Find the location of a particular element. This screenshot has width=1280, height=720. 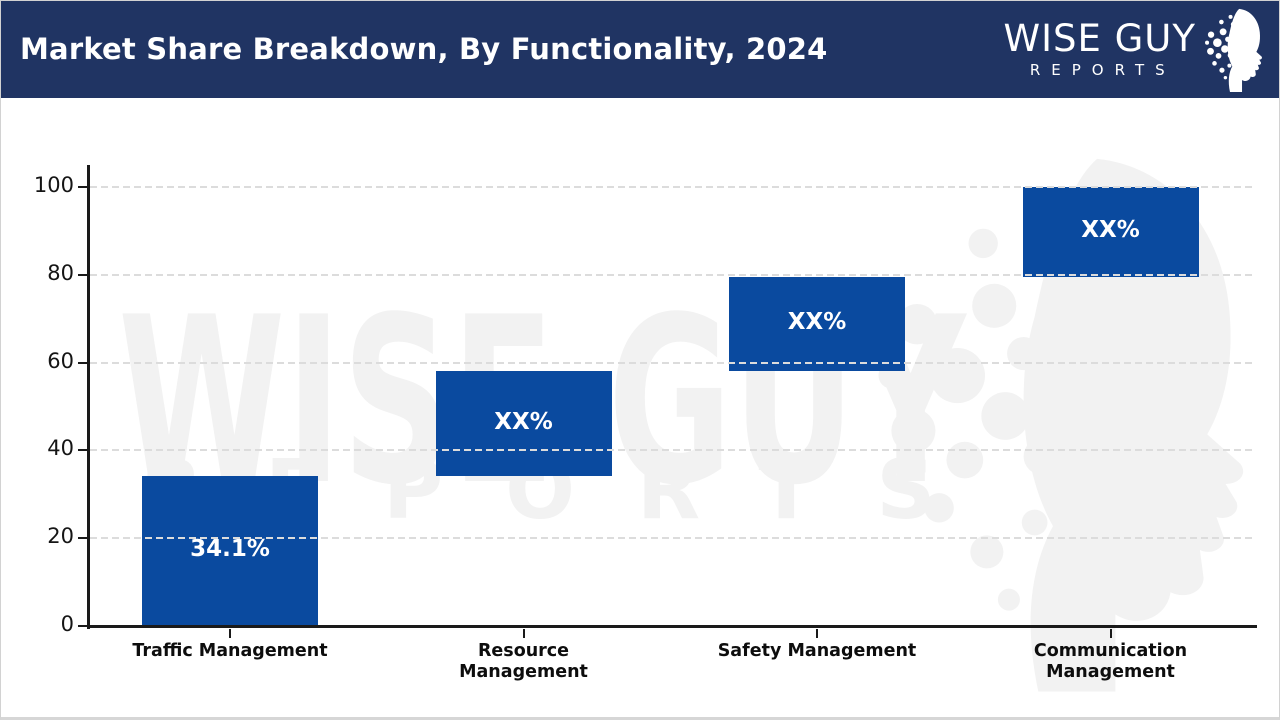

y-tick-label: 0 is located at coordinates (67, 624).